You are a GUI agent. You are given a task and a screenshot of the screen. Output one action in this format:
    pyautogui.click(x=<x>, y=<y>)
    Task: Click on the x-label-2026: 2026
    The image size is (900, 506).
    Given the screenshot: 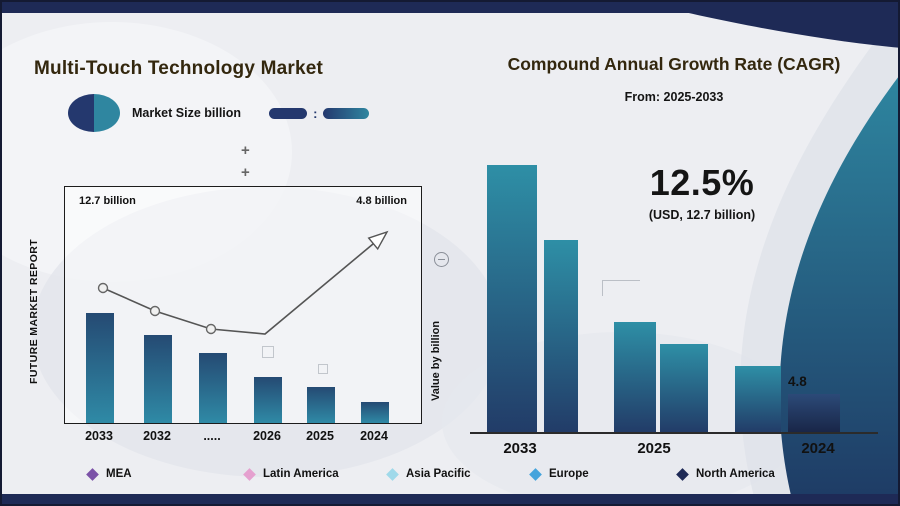 What is the action you would take?
    pyautogui.click(x=267, y=436)
    